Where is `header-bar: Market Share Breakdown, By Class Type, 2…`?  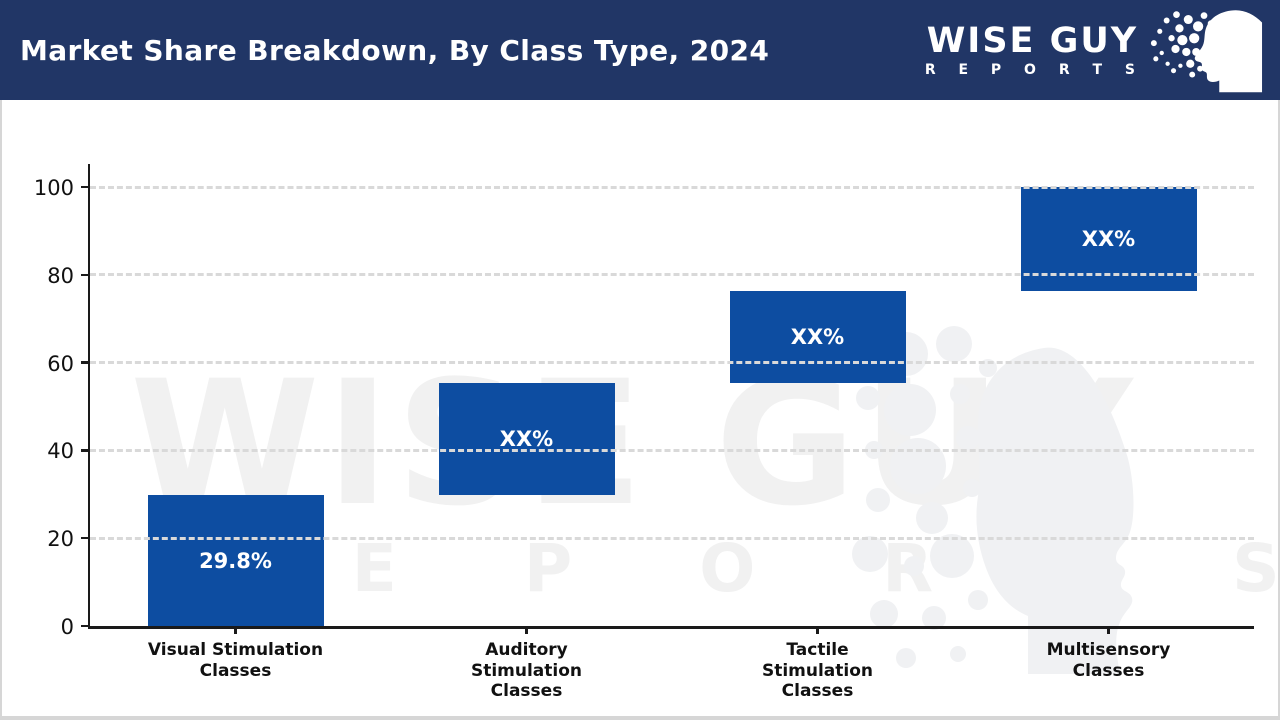 header-bar: Market Share Breakdown, By Class Type, 2… is located at coordinates (640, 50).